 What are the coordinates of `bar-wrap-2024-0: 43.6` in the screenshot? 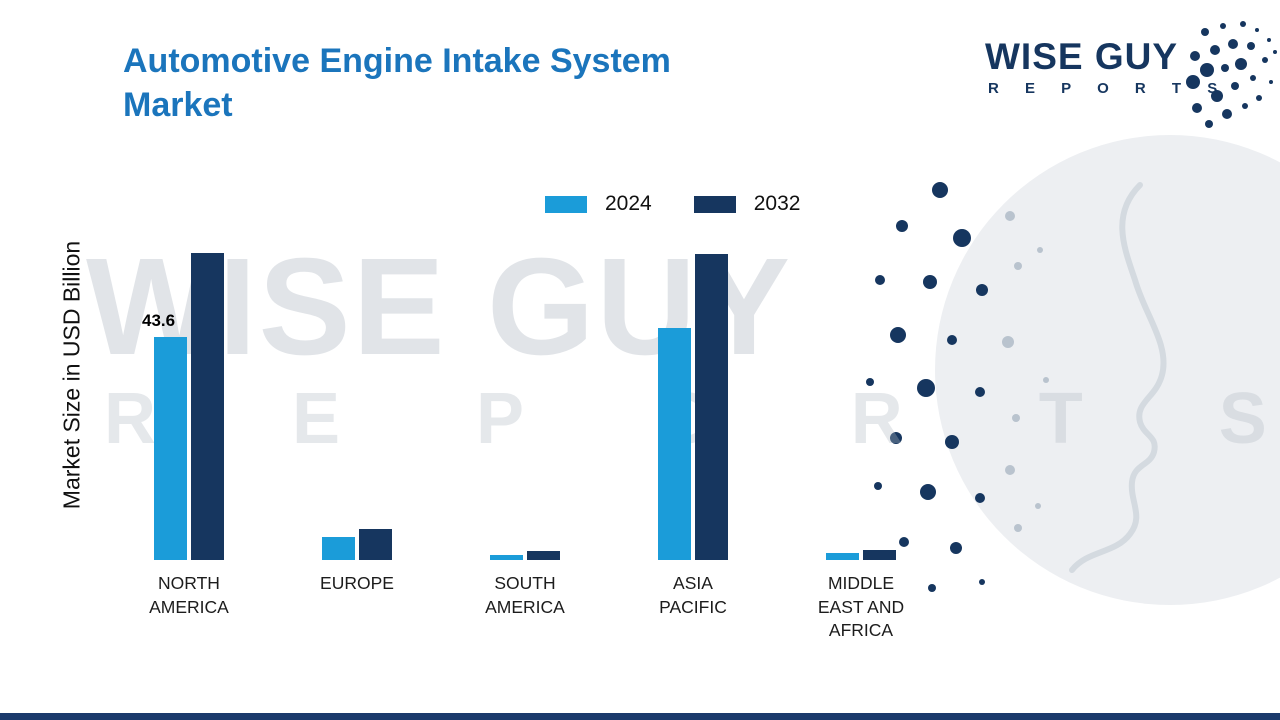 It's located at (164, 435).